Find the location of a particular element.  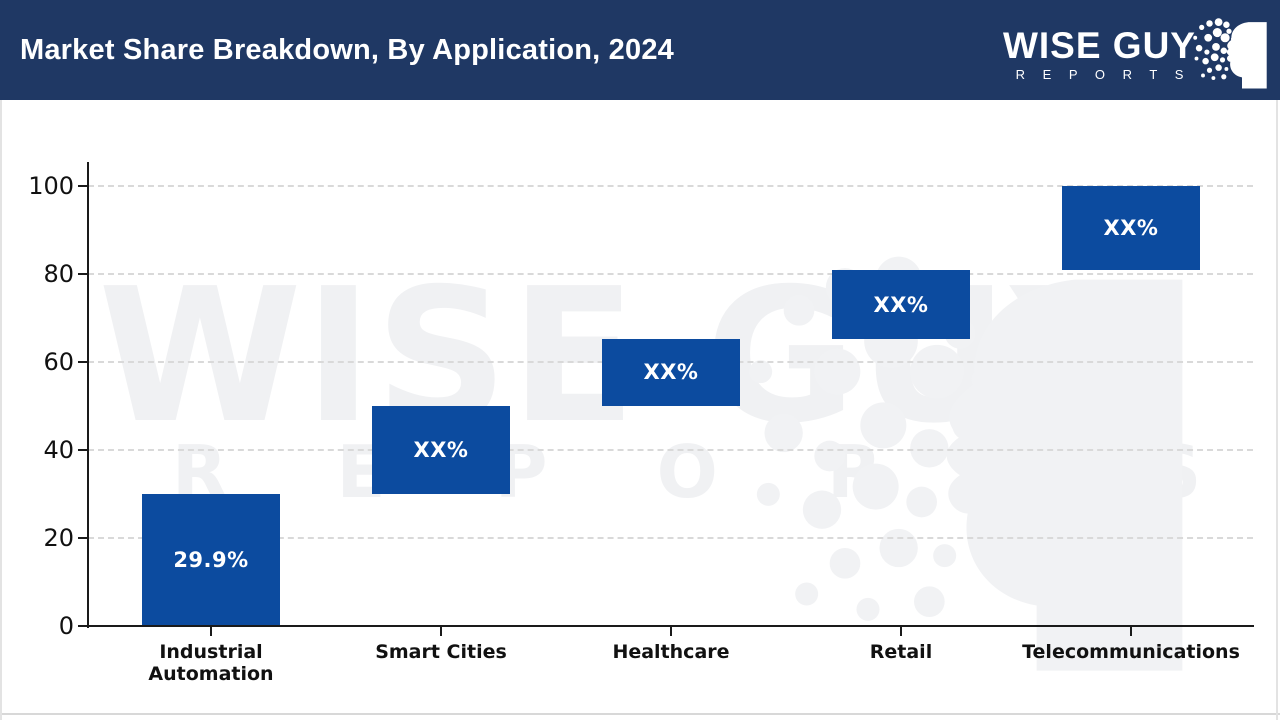

x-tick-label-healthcare: Healthcare is located at coordinates (671, 652).